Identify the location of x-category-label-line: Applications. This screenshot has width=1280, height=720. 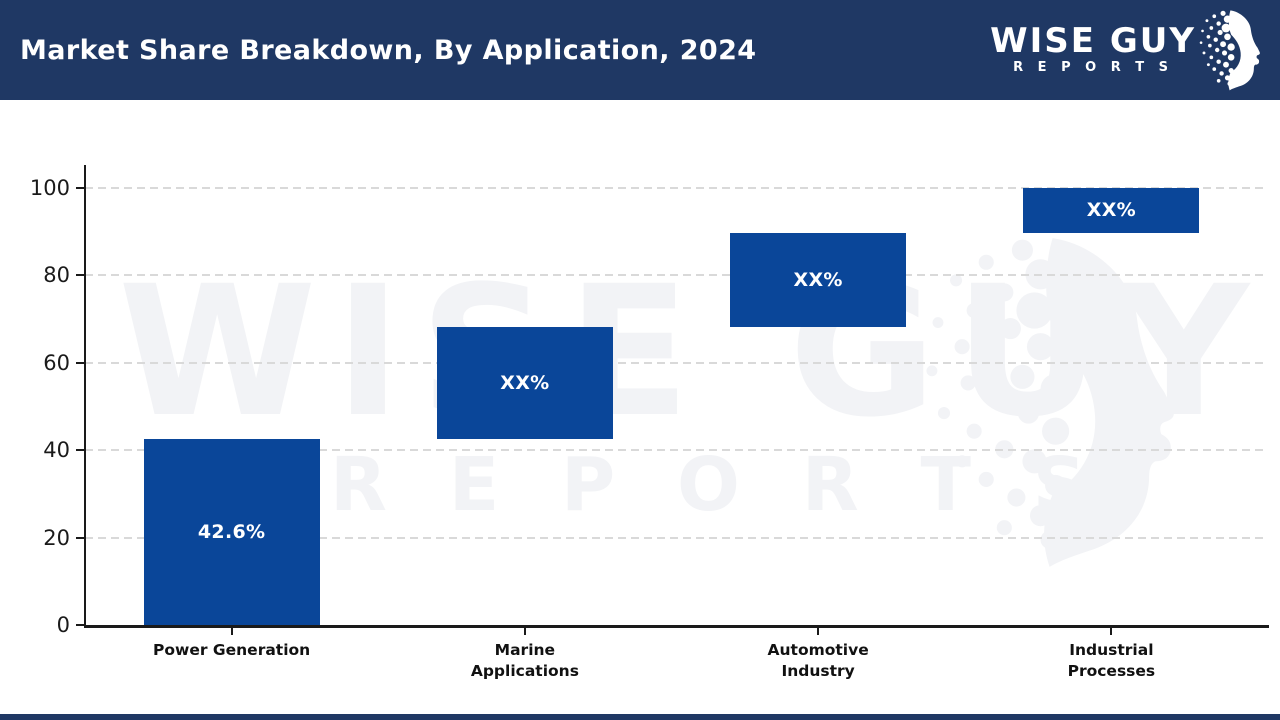
(524, 670).